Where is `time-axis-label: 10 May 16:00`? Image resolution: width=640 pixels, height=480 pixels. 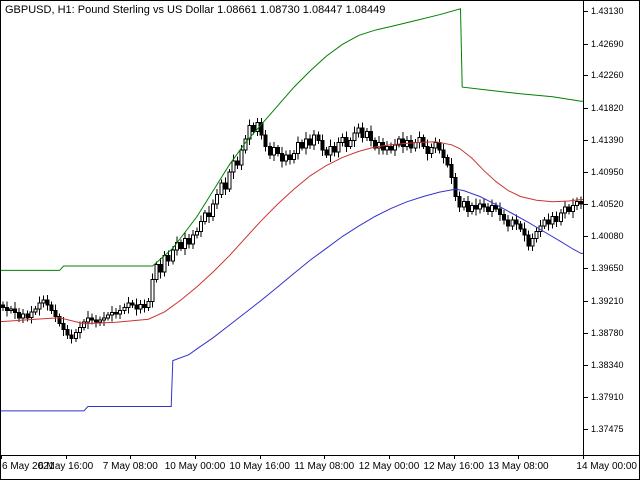
time-axis-label: 10 May 16:00 is located at coordinates (259, 466).